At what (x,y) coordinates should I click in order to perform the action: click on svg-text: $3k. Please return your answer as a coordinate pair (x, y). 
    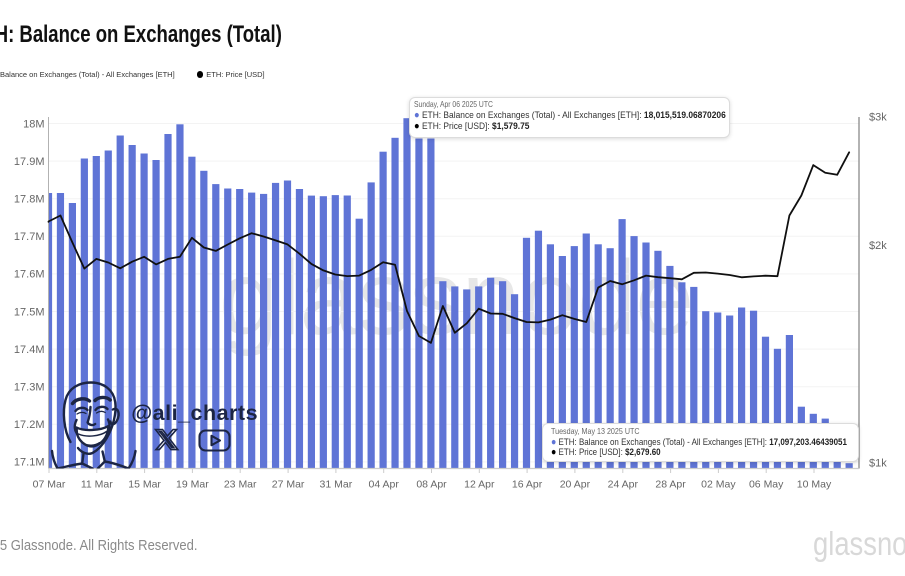
    Looking at the image, I should click on (878, 117).